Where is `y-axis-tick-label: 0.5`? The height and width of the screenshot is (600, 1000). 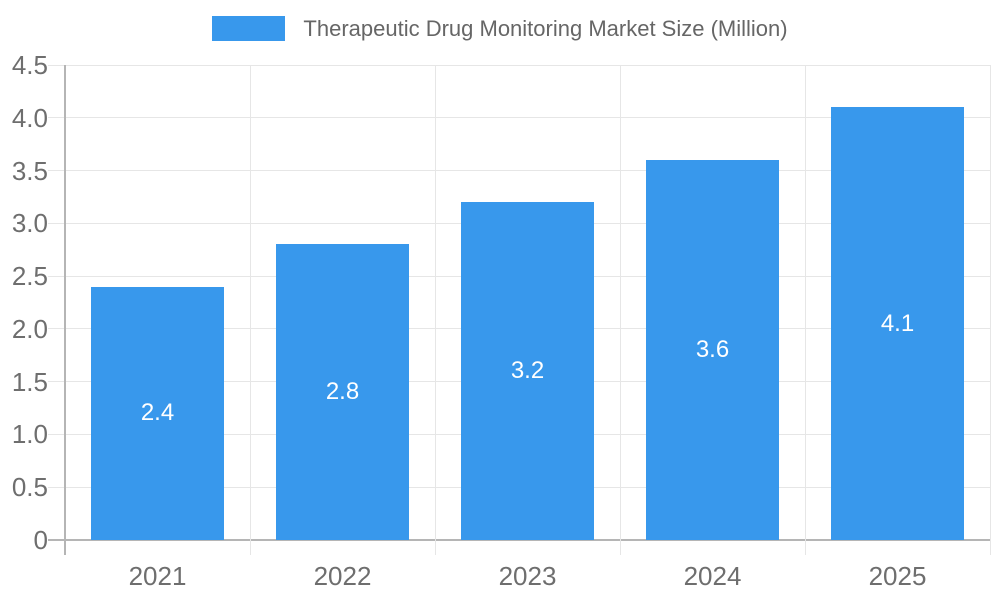 y-axis-tick-label: 0.5 is located at coordinates (29, 487).